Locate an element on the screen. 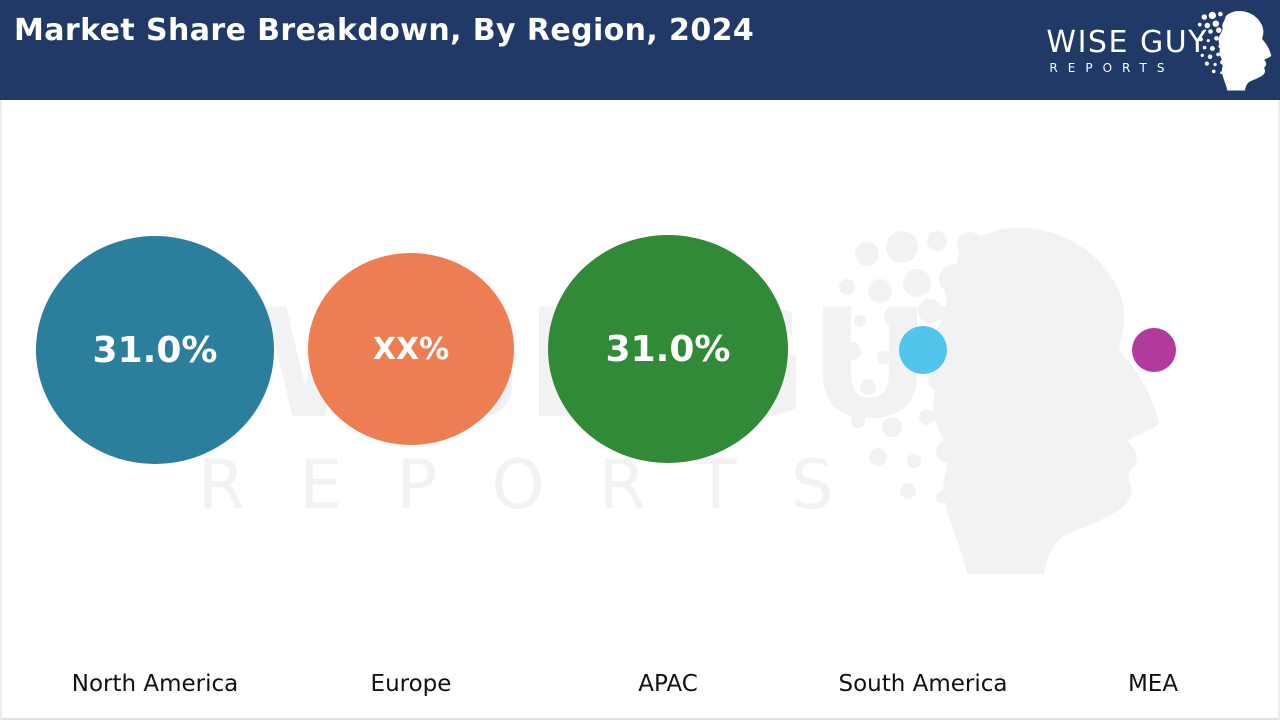 The image size is (1280, 720). brand-name: WISE GUY is located at coordinates (1127, 43).